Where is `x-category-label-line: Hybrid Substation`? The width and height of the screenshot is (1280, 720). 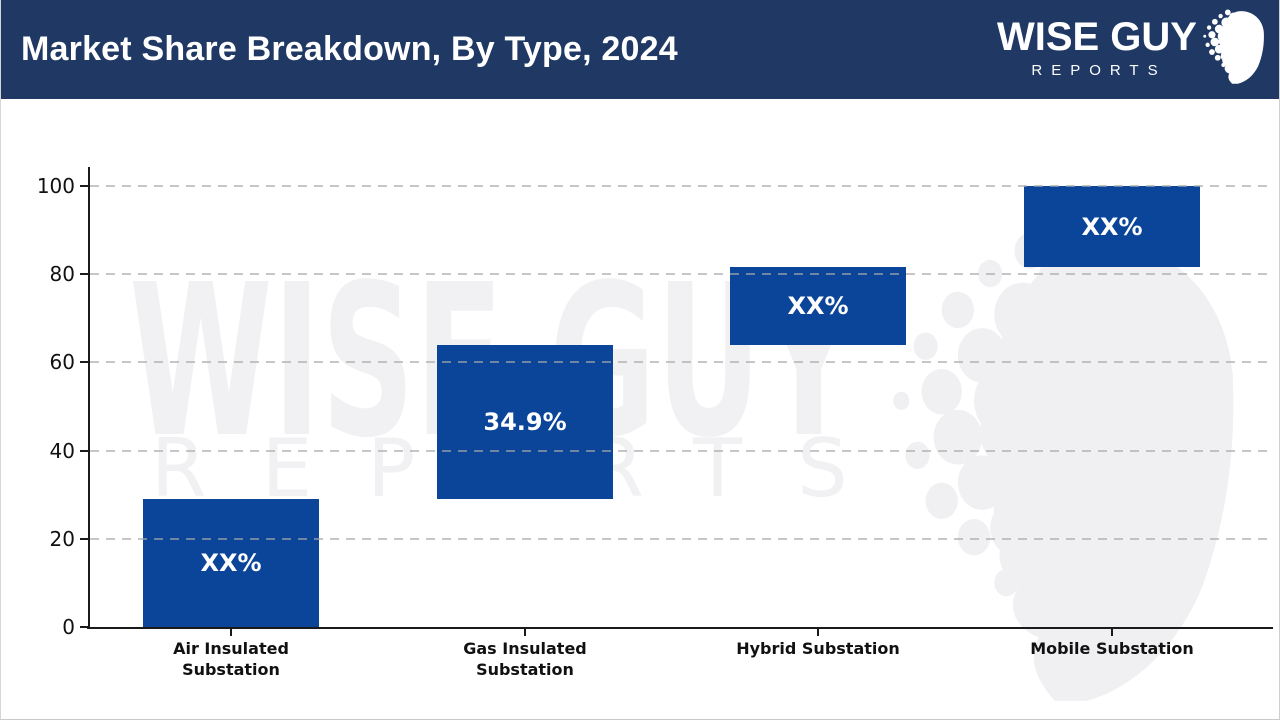 x-category-label-line: Hybrid Substation is located at coordinates (818, 648).